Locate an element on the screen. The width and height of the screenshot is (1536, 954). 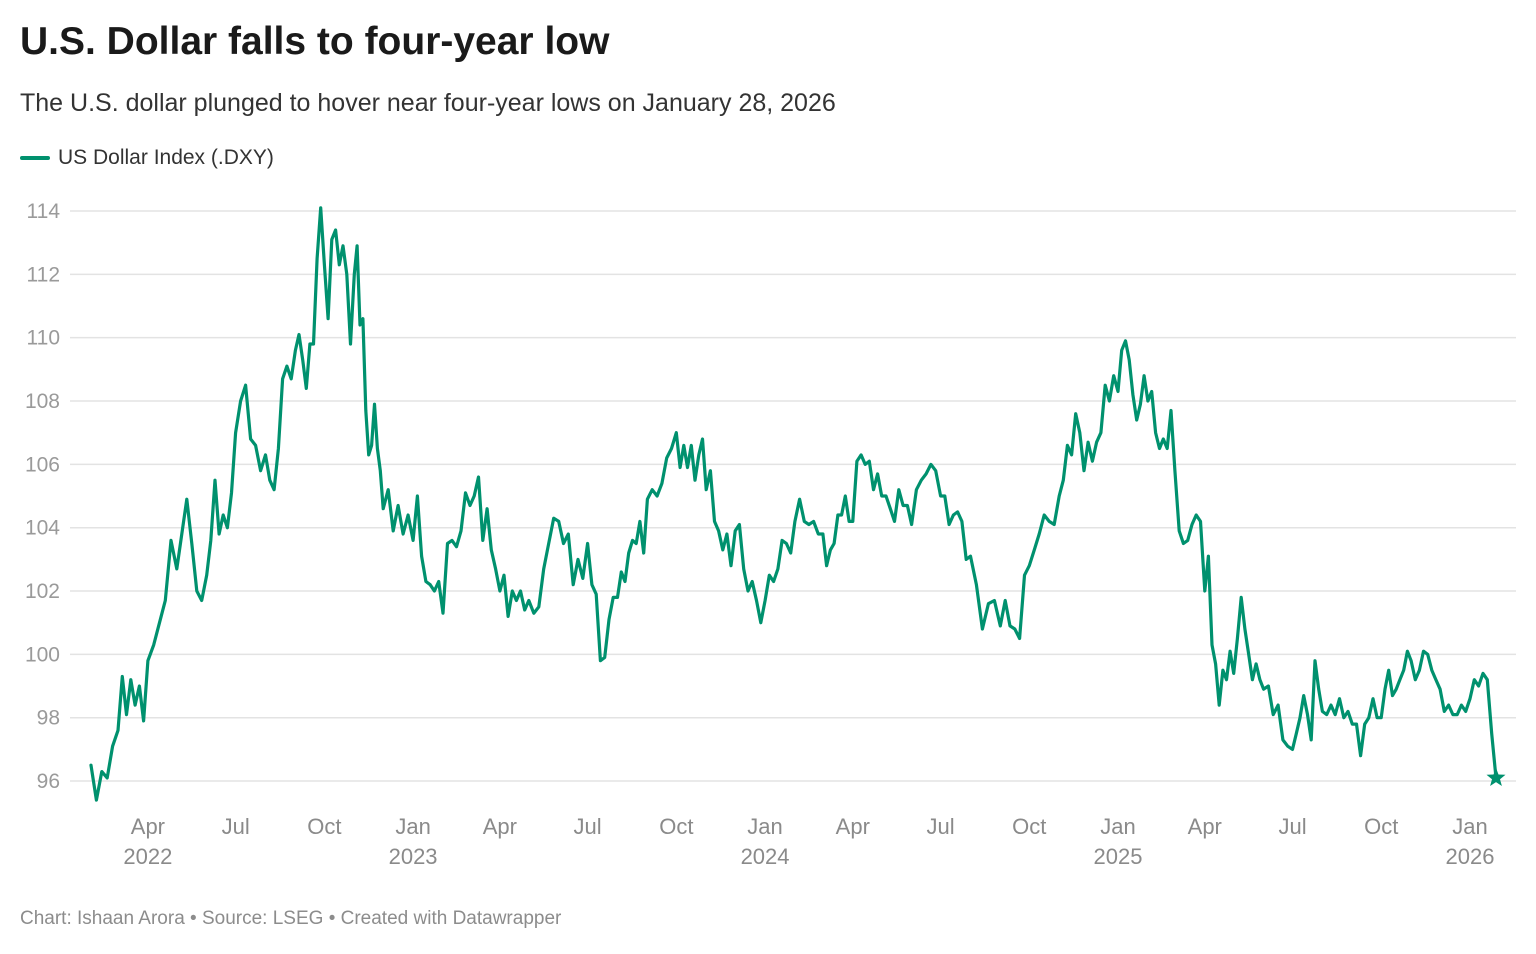
x-tick-year: 2024 is located at coordinates (765, 856).